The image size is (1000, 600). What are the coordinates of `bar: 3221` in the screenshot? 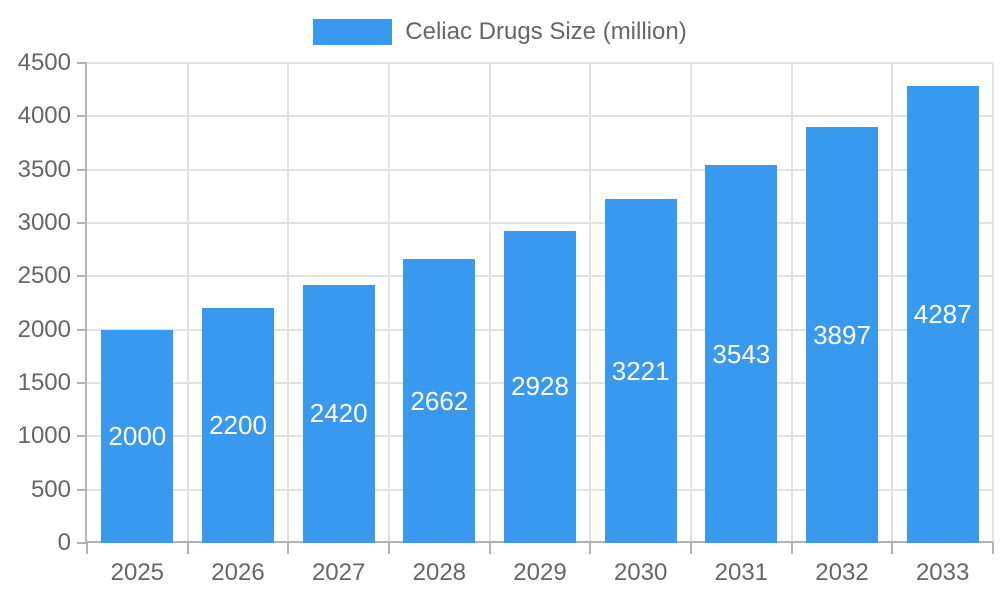 It's located at (640, 371).